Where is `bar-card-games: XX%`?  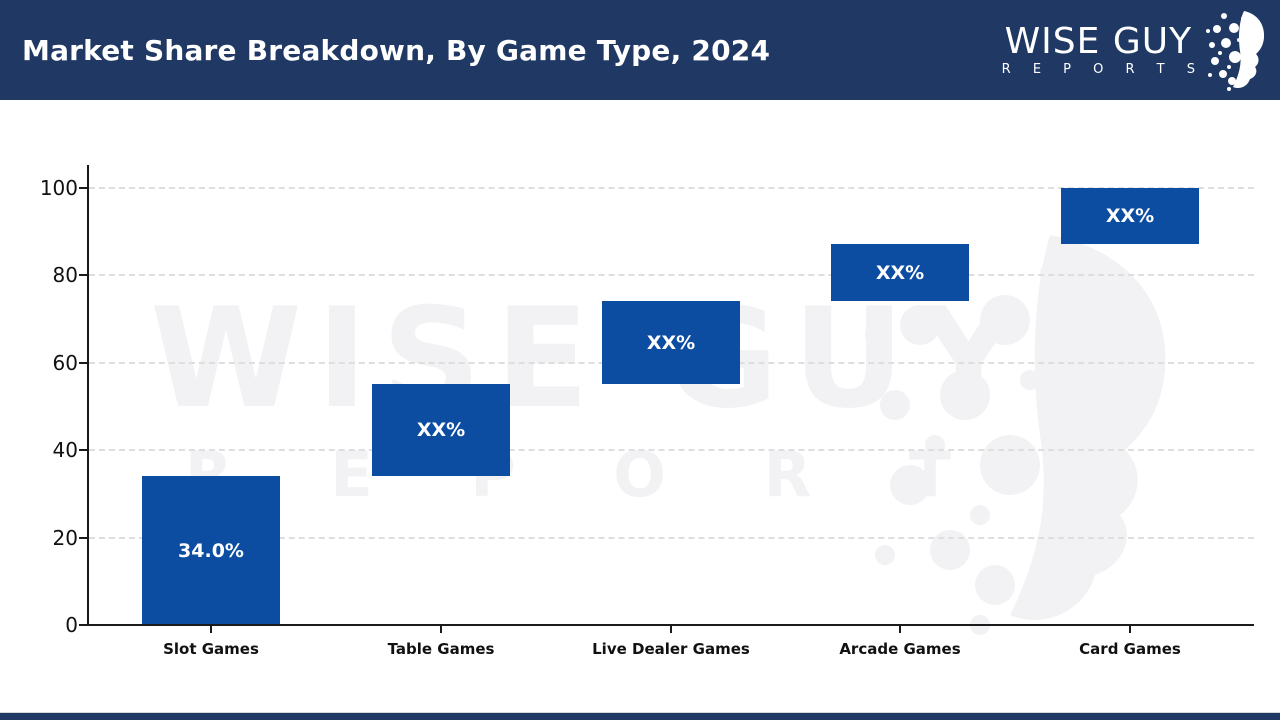
bar-card-games: XX% is located at coordinates (1130, 216).